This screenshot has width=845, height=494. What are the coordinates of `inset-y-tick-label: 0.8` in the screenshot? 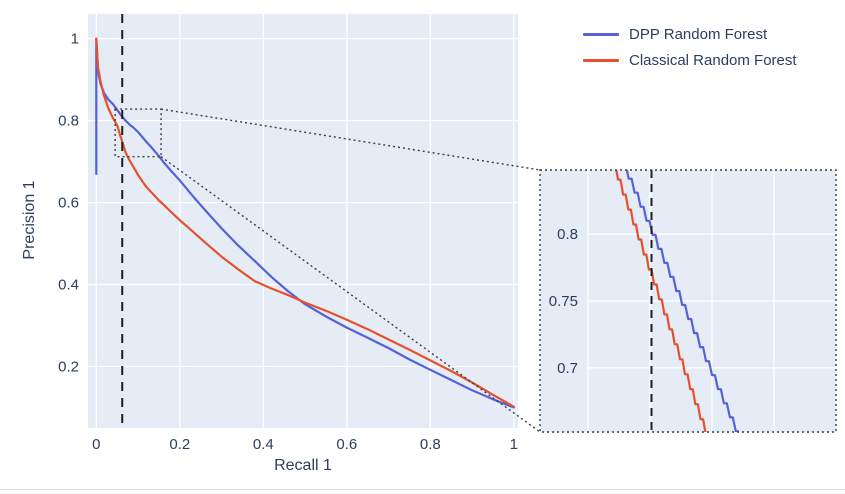 It's located at (567, 234).